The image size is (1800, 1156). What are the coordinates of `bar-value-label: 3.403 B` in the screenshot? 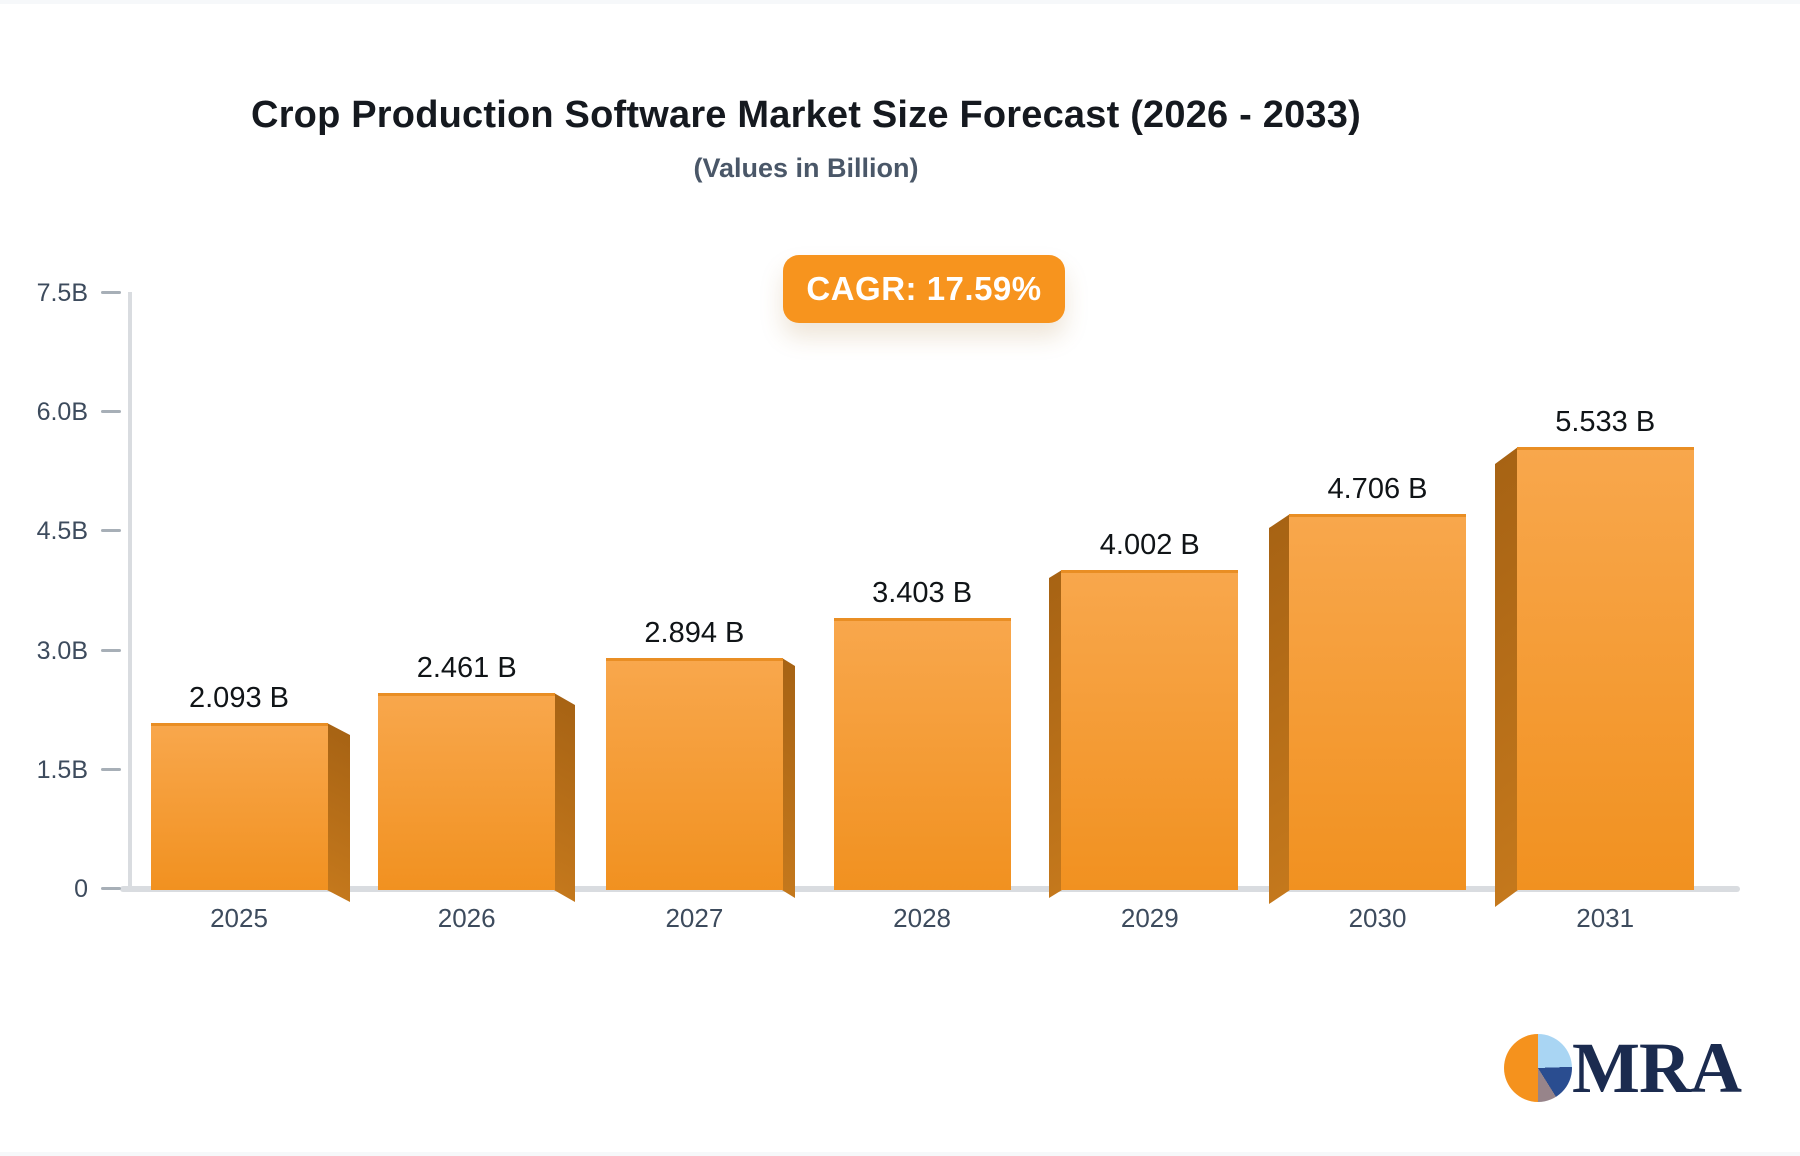 It's located at (922, 592).